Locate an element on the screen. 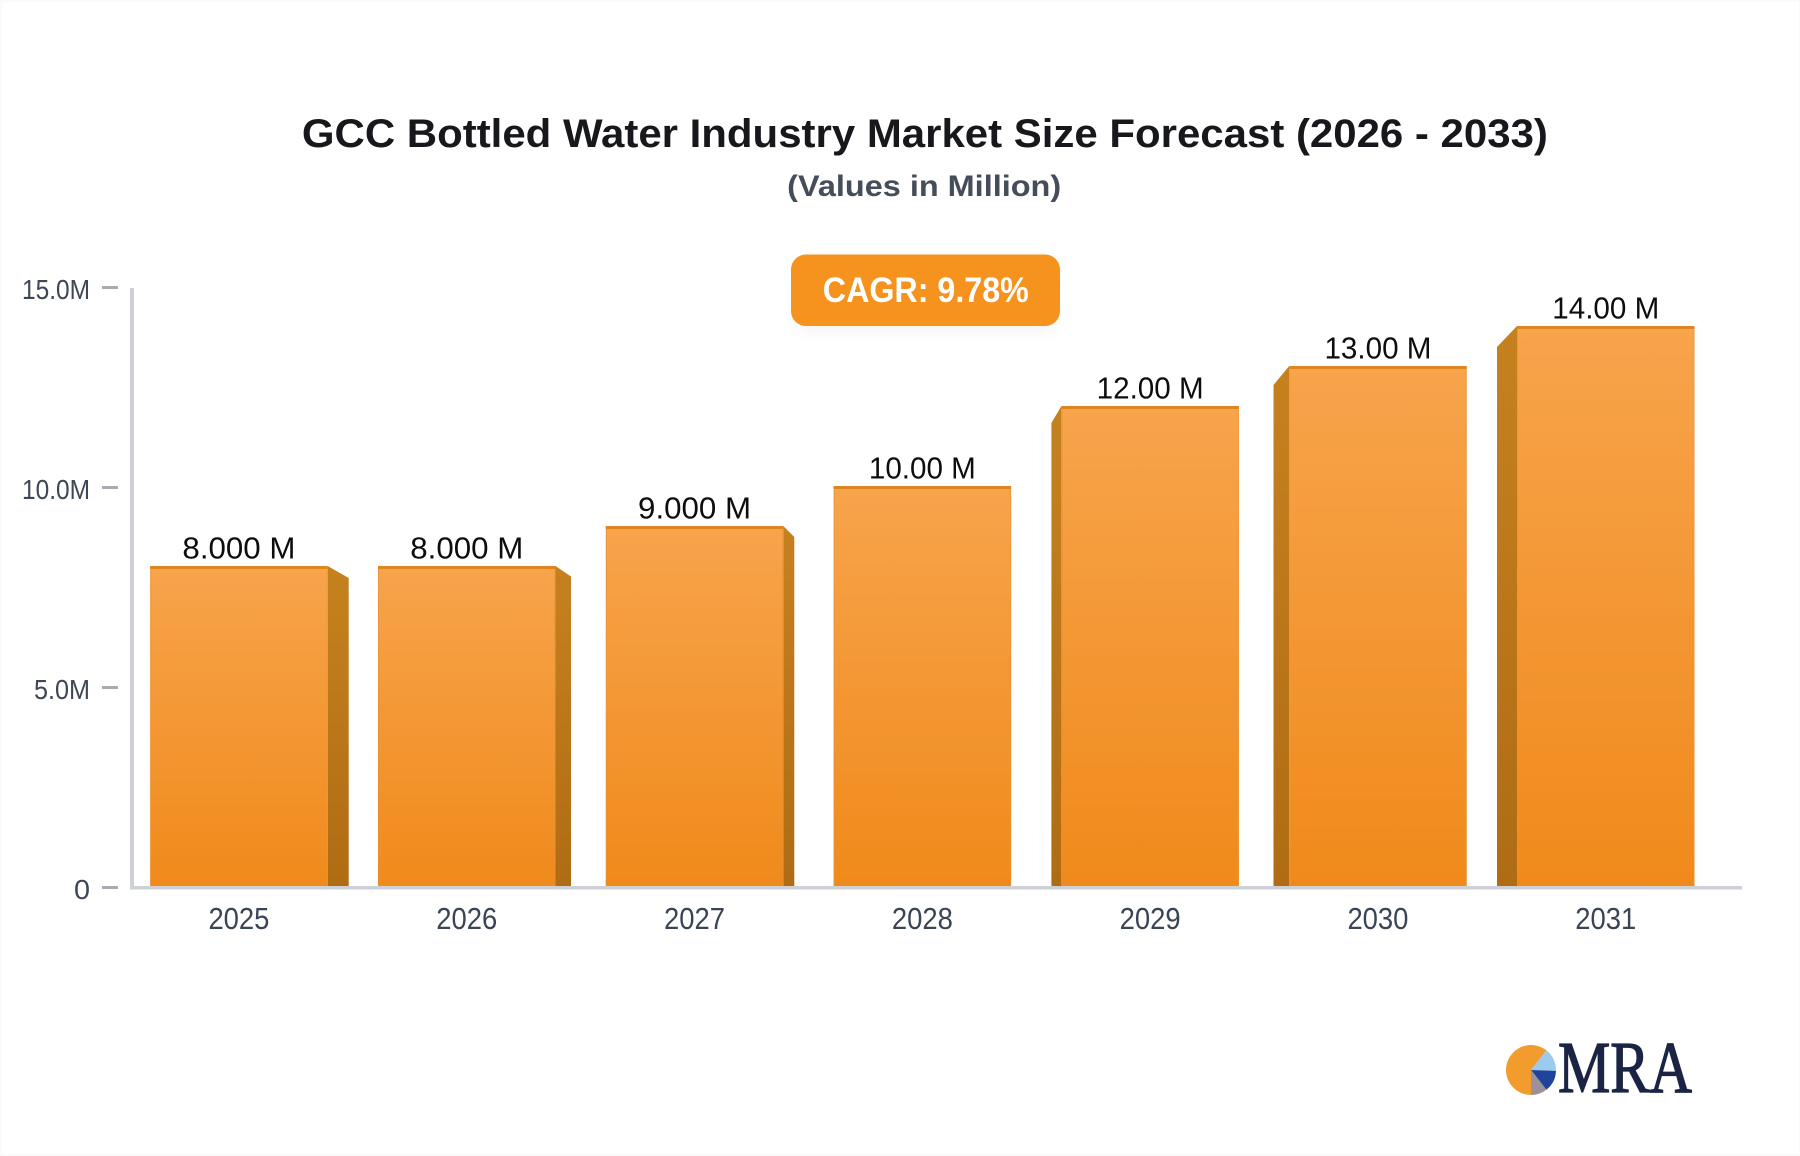  svg-text: 2029 is located at coordinates (1150, 919).